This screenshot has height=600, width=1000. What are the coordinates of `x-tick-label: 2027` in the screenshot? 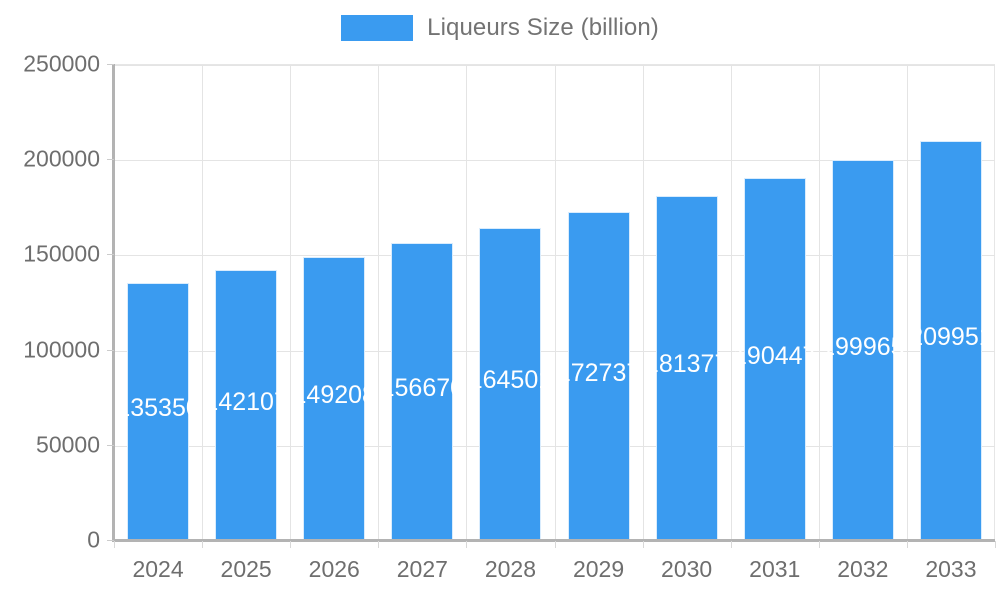 It's located at (422, 569).